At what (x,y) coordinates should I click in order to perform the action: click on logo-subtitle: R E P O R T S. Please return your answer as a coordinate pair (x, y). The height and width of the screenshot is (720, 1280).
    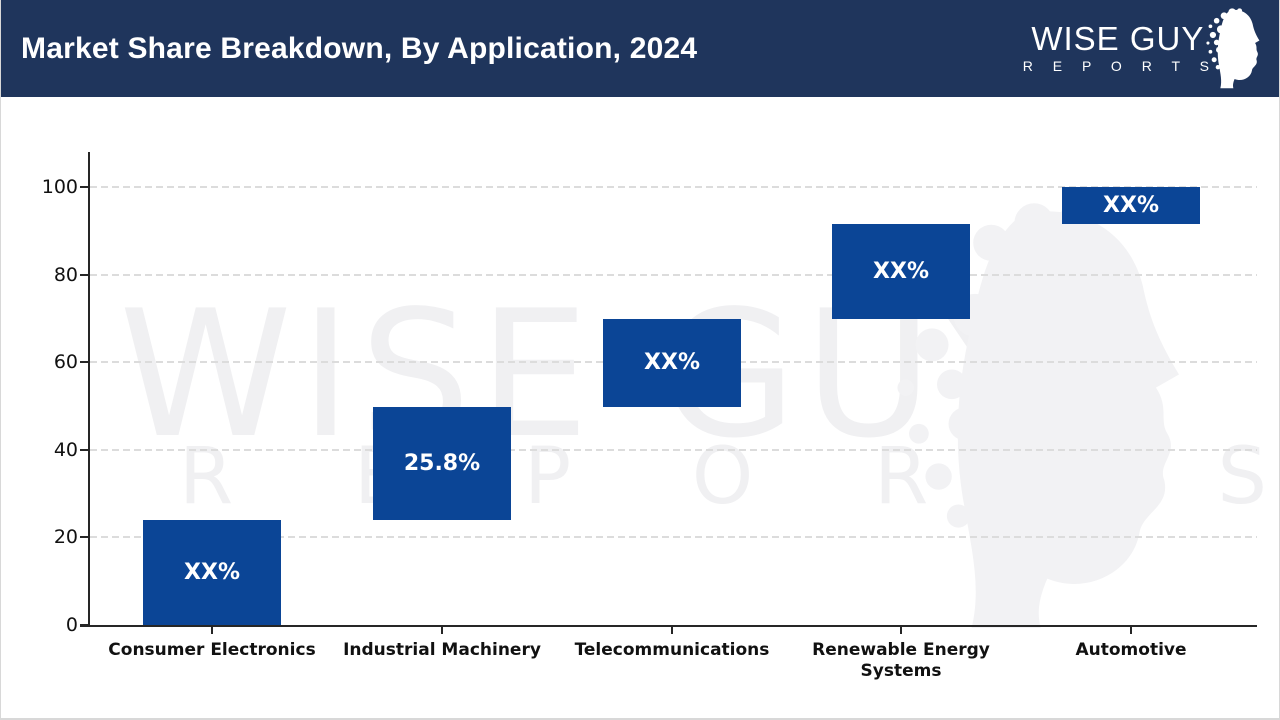
    Looking at the image, I should click on (1119, 66).